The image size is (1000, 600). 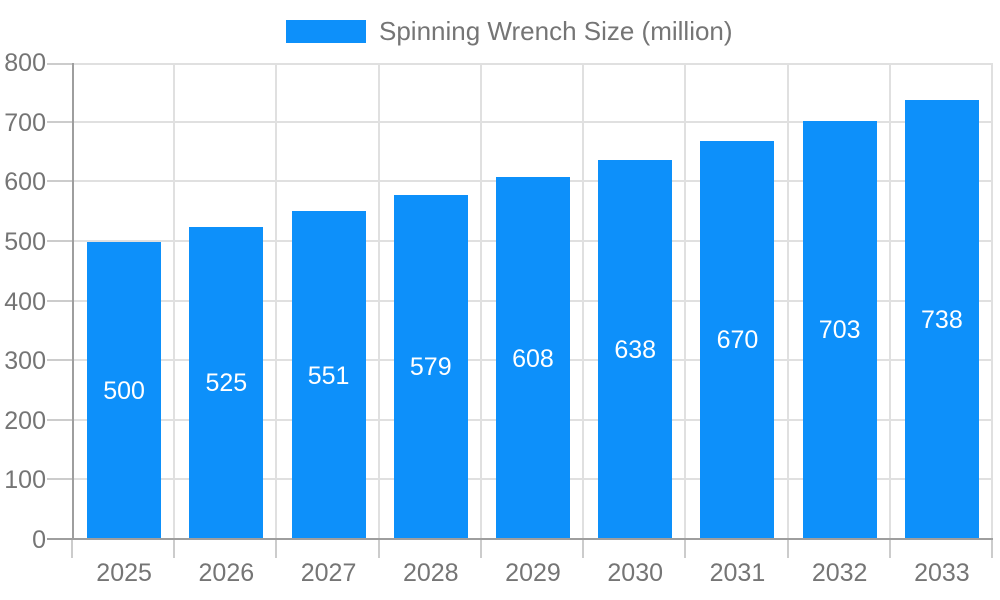 I want to click on x-tick-label: 2030, so click(x=635, y=573).